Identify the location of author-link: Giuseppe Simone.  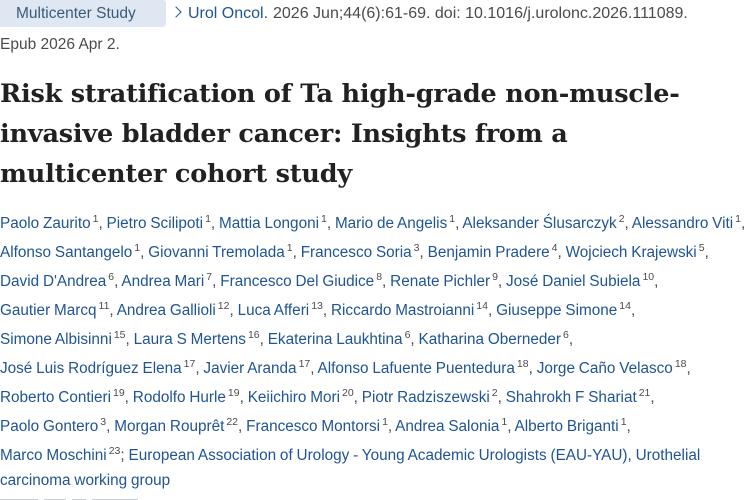
(557, 310).